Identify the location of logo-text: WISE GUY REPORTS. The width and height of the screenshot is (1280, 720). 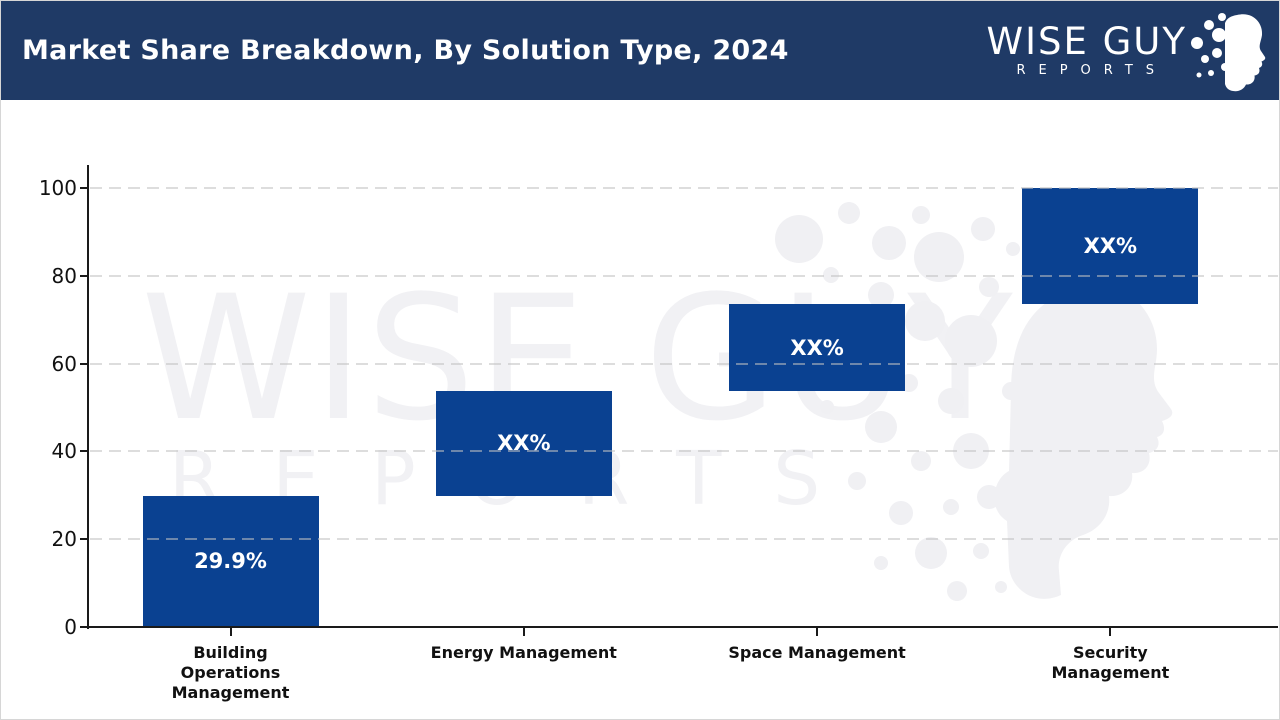
(1087, 51).